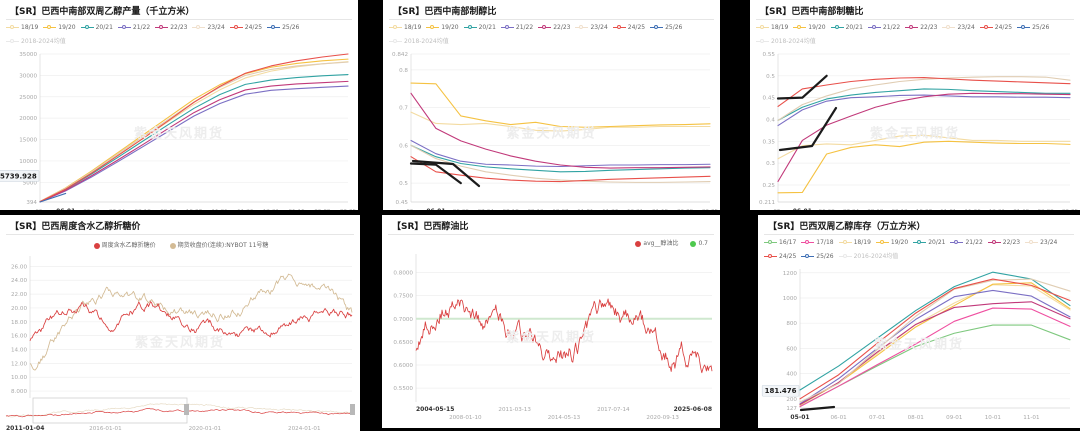 The image size is (1080, 431). Describe the element at coordinates (791, 400) in the screenshot. I see `svg-text: 200` at that location.